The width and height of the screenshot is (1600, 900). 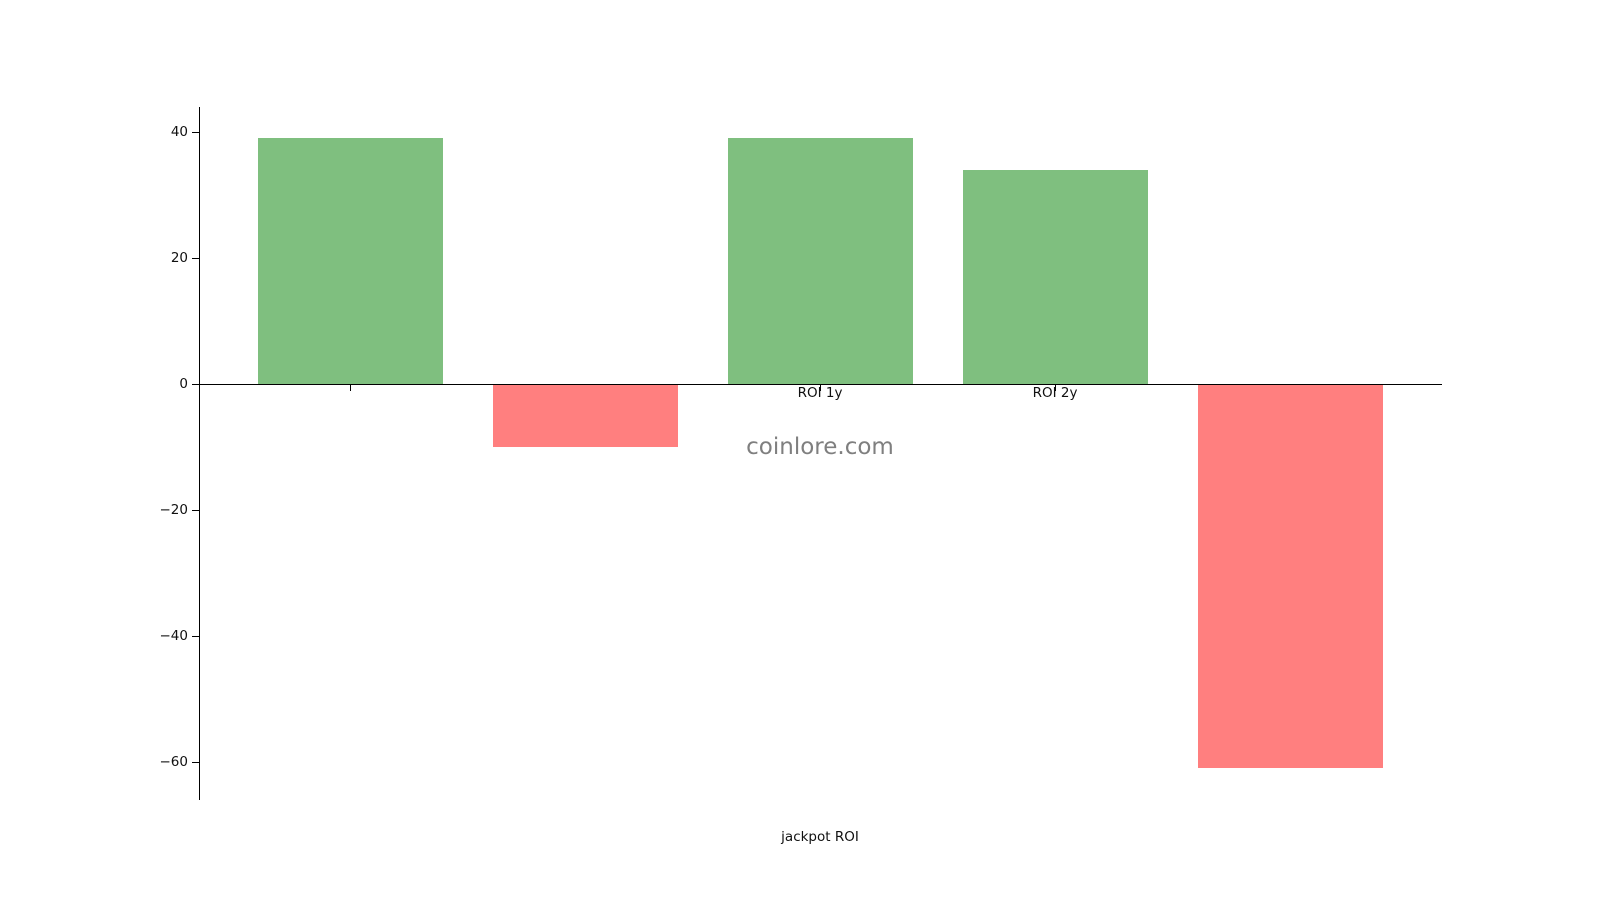 What do you see at coordinates (183, 384) in the screenshot?
I see `y-tick-label: 0` at bounding box center [183, 384].